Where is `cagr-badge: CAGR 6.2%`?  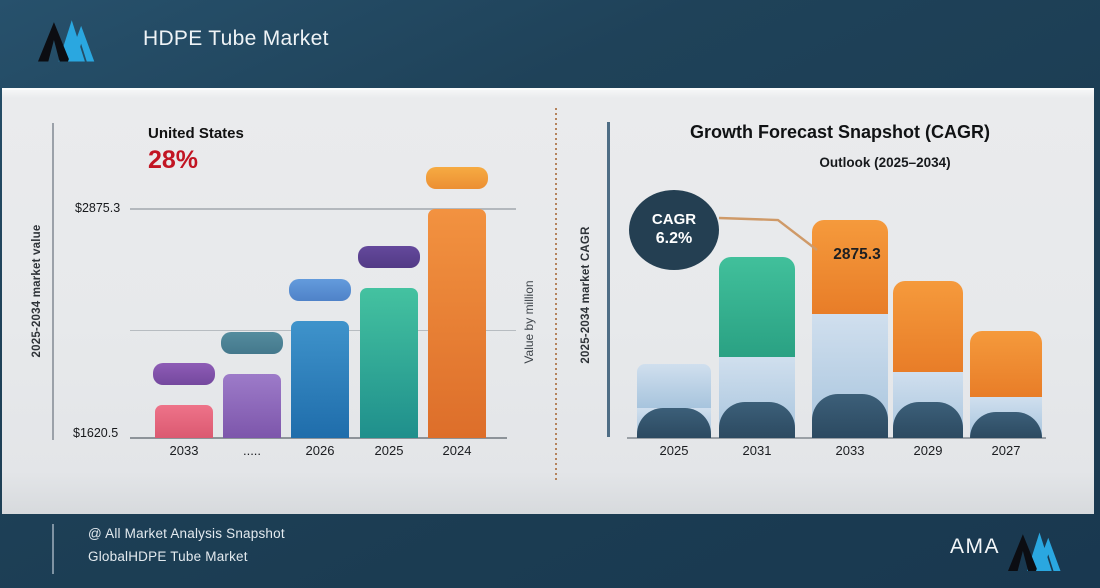 cagr-badge: CAGR 6.2% is located at coordinates (674, 230).